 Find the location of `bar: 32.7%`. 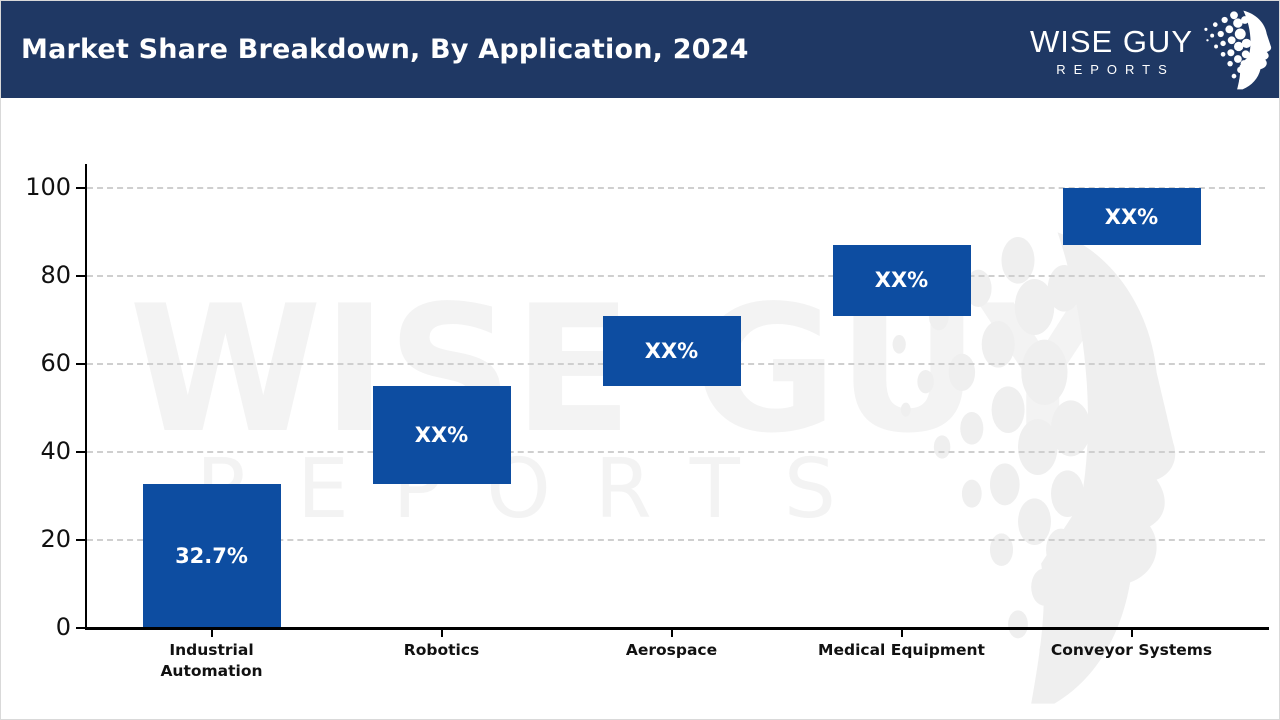

bar: 32.7% is located at coordinates (211, 556).